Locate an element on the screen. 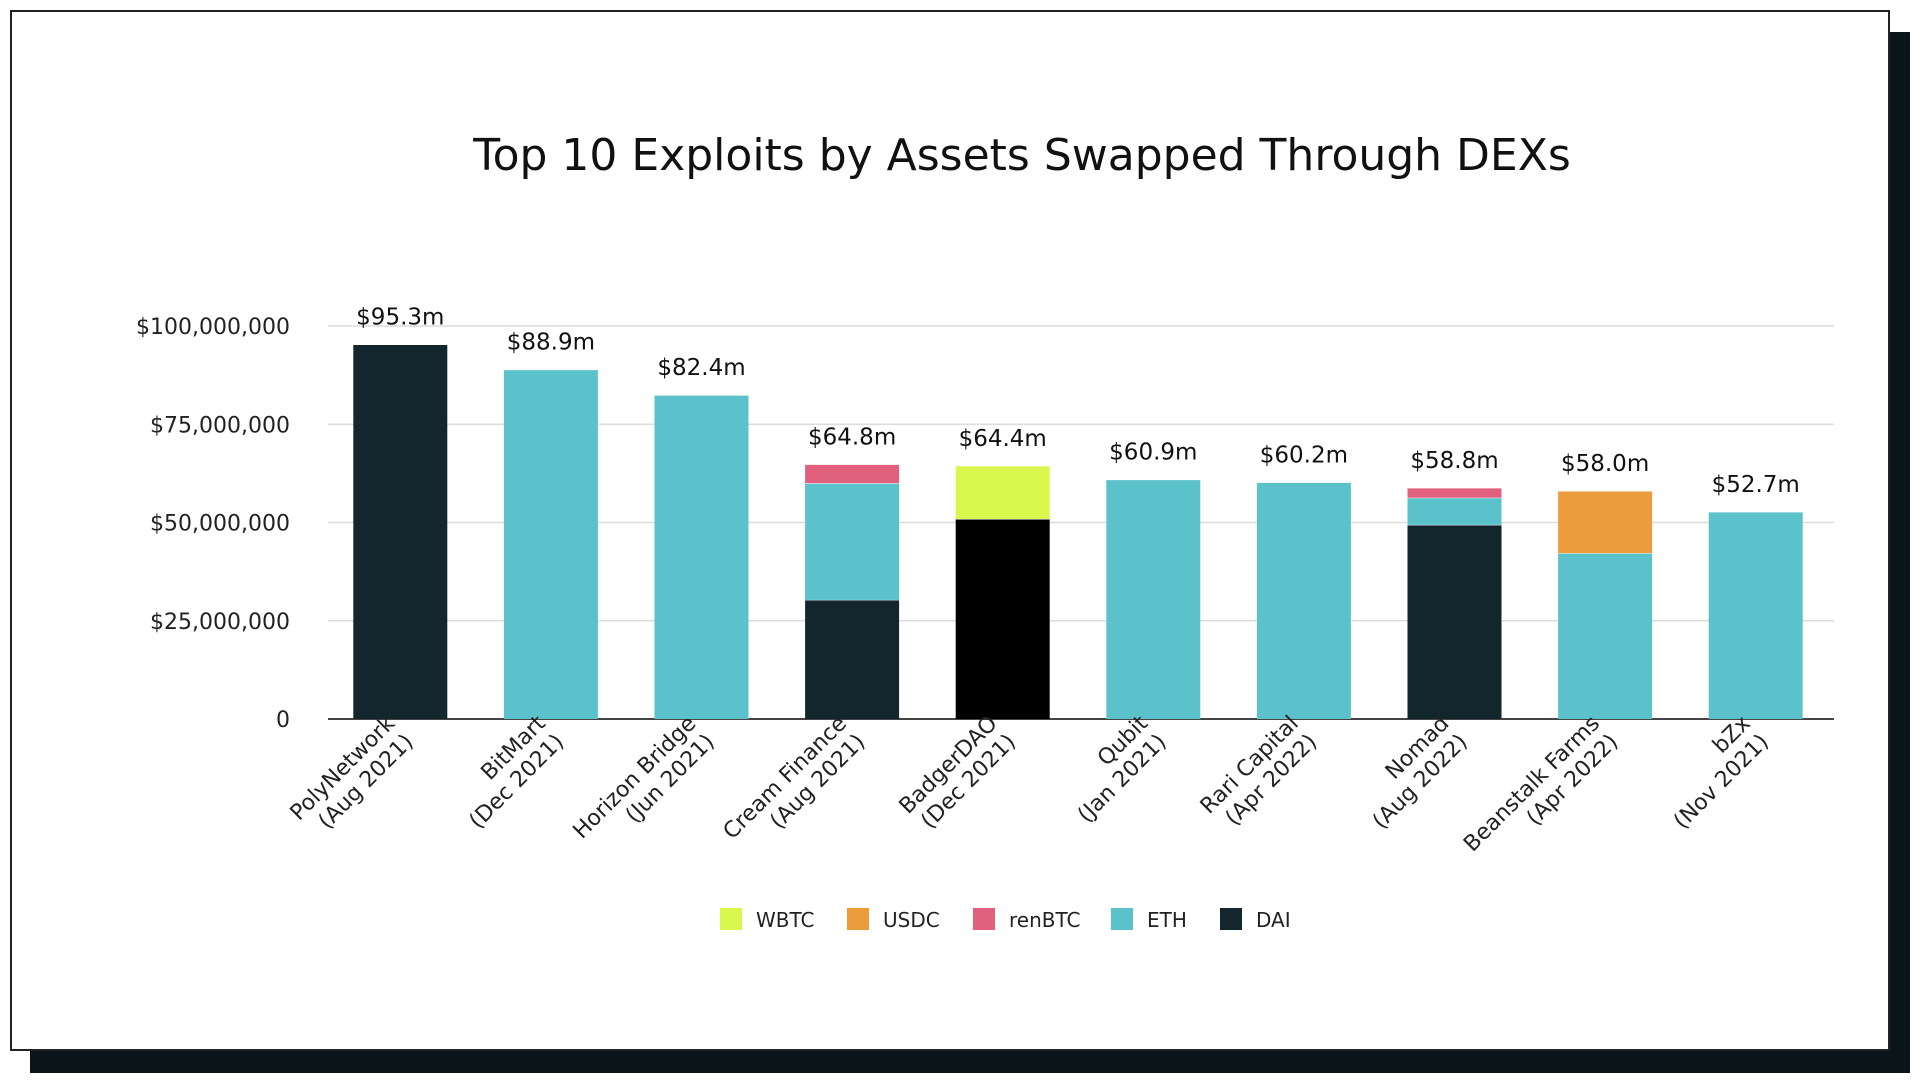  legend-item-usdc: USDC is located at coordinates (893, 920).